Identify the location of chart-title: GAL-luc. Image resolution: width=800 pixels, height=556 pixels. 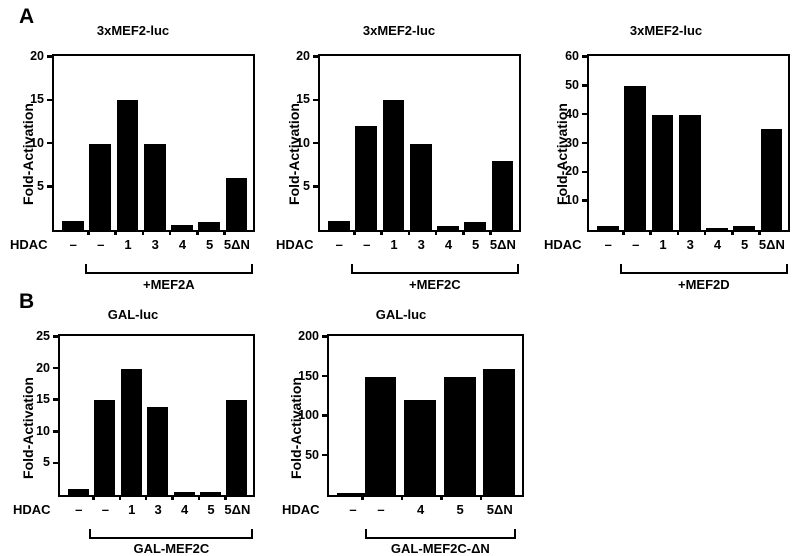
(401, 314).